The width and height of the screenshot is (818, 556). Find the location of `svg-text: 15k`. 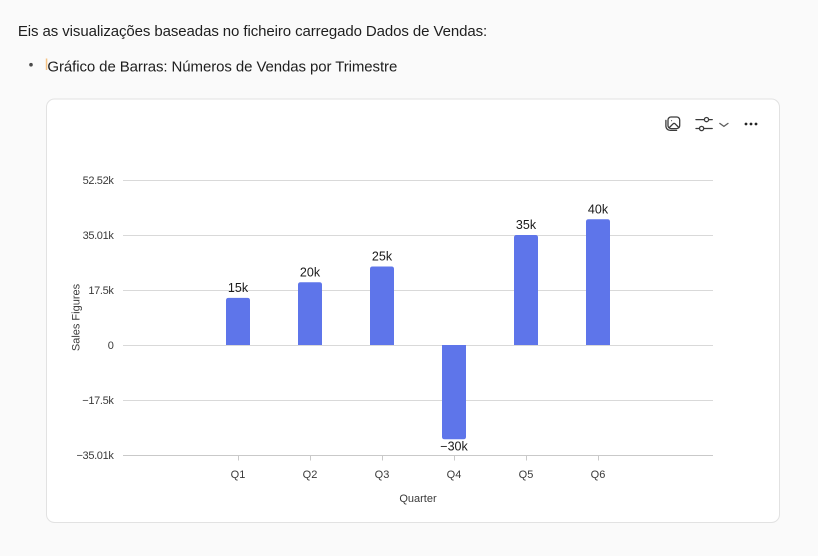

svg-text: 15k is located at coordinates (238, 288).